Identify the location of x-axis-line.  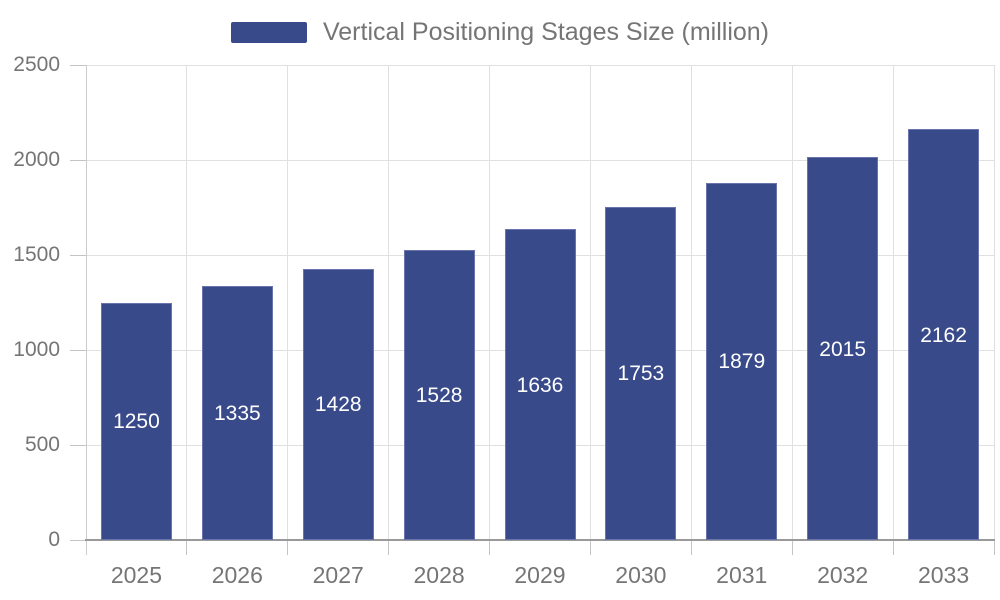
(540, 540).